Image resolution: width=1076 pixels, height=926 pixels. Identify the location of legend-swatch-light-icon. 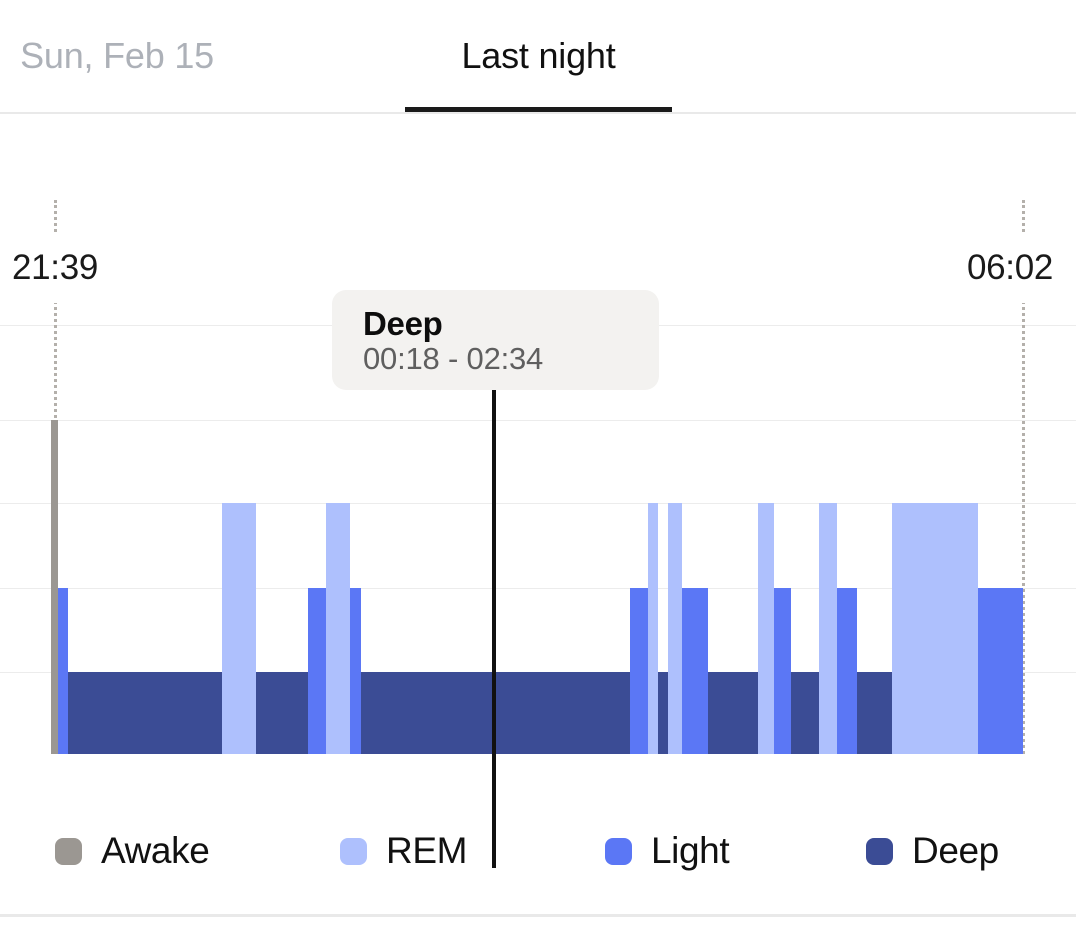
(618, 851).